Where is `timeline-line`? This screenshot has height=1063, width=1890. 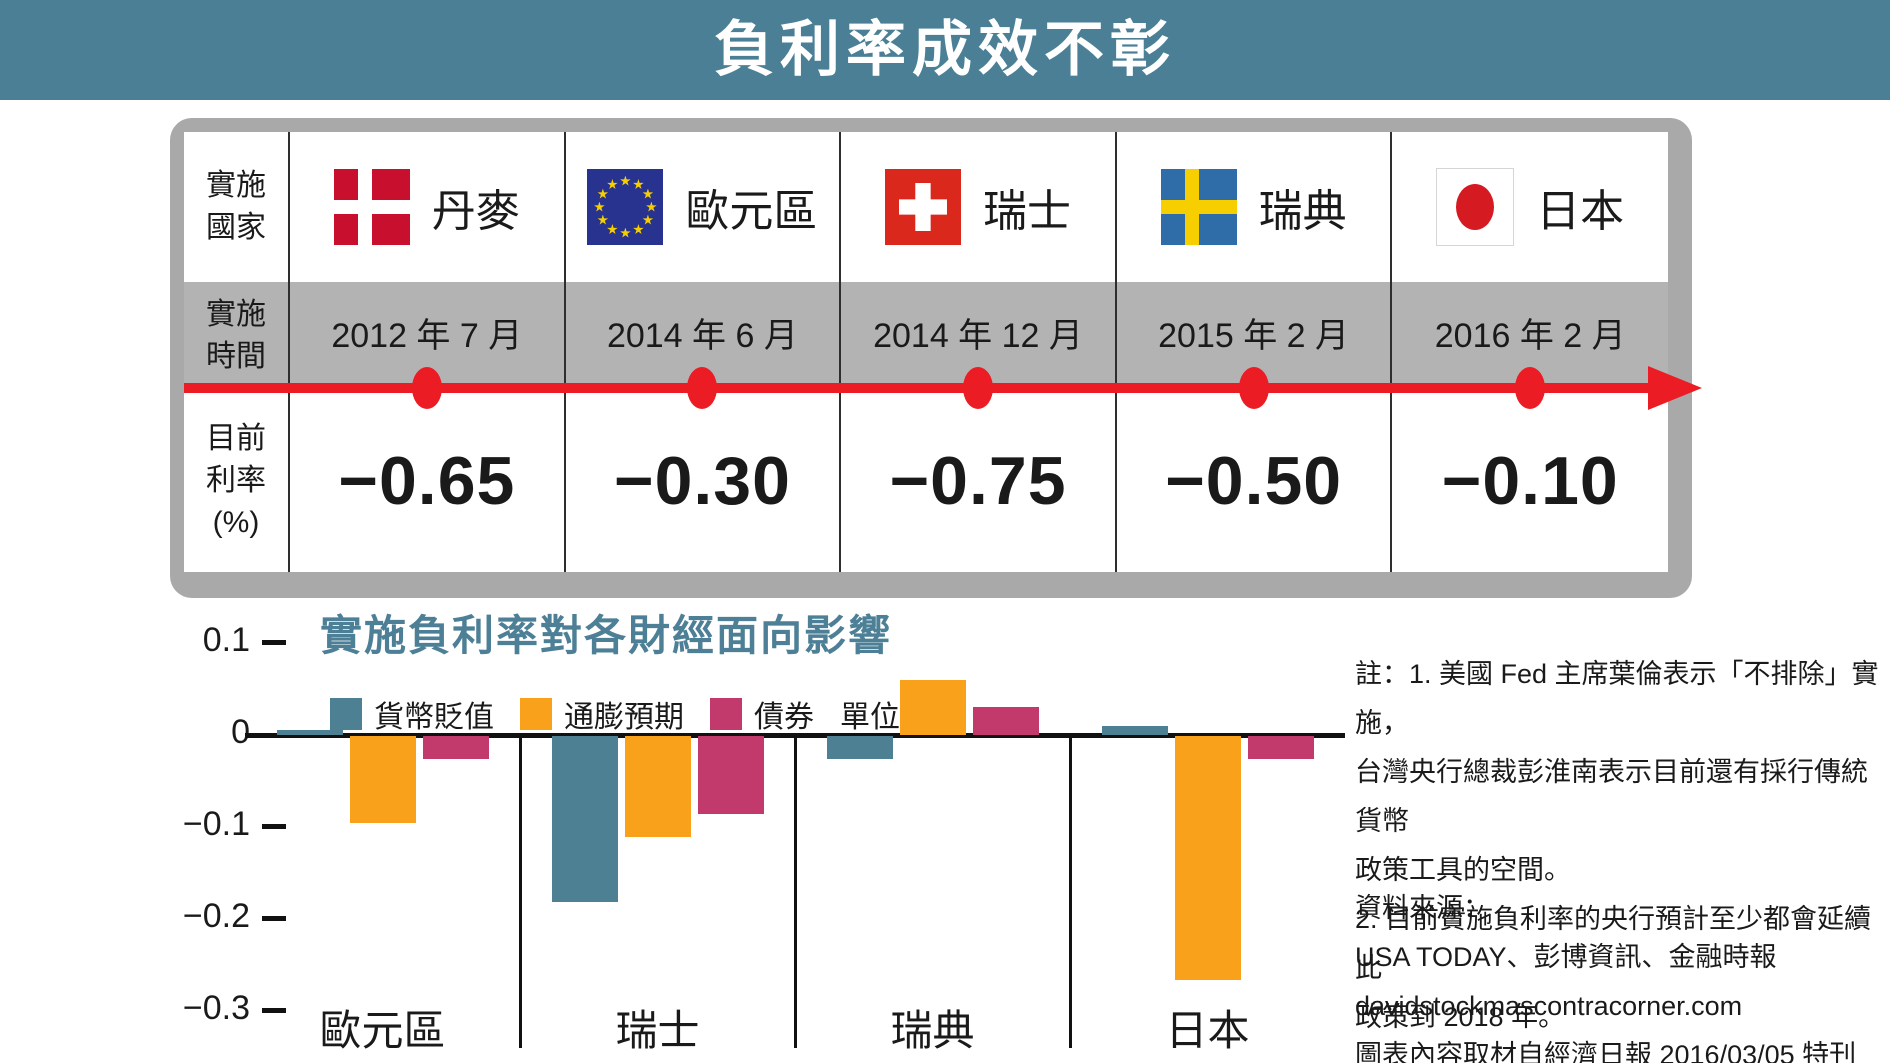
timeline-line is located at coordinates (918, 388).